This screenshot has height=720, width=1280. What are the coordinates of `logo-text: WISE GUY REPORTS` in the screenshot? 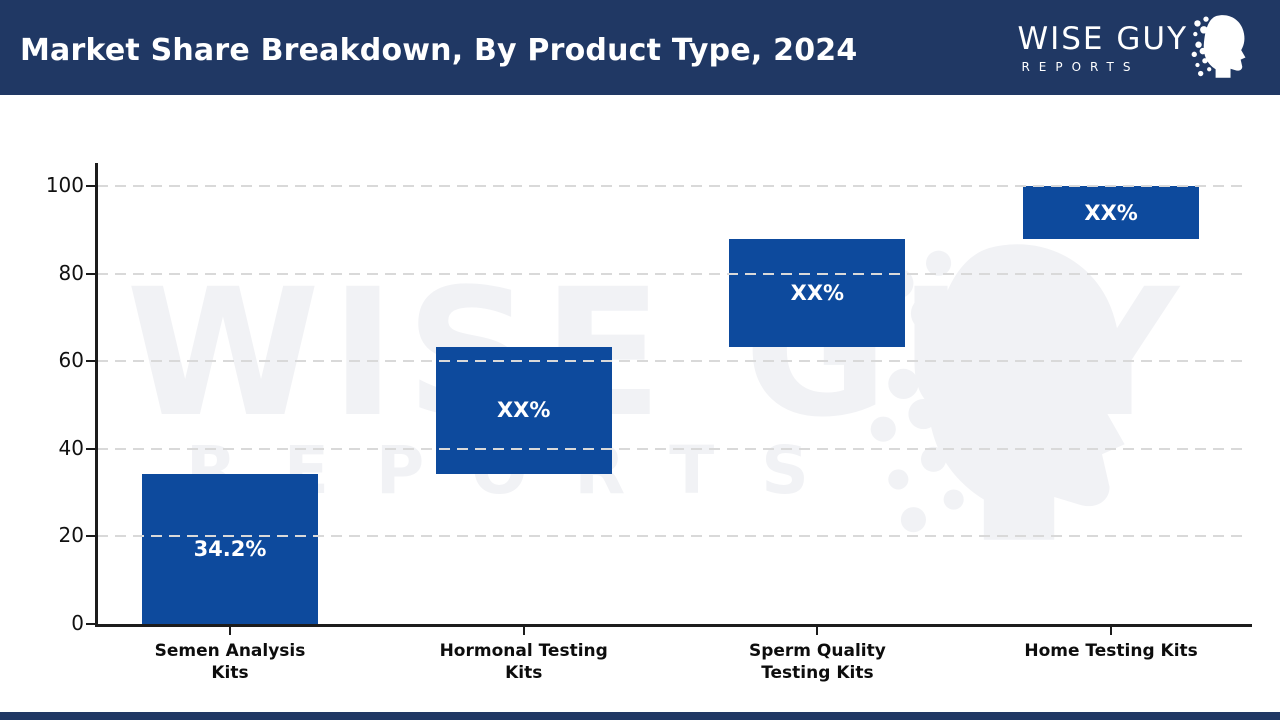 It's located at (1102, 47).